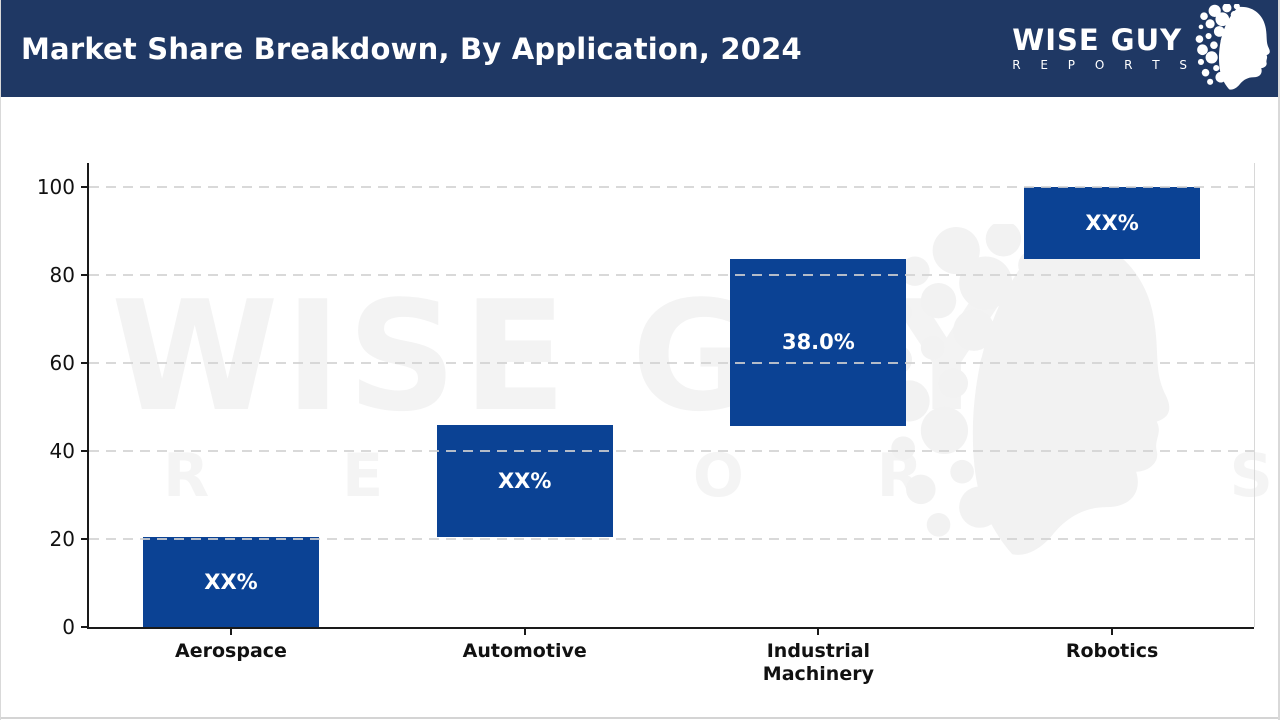 This screenshot has height=720, width=1280. What do you see at coordinates (62, 539) in the screenshot?
I see `y-axis-tick-label: 20` at bounding box center [62, 539].